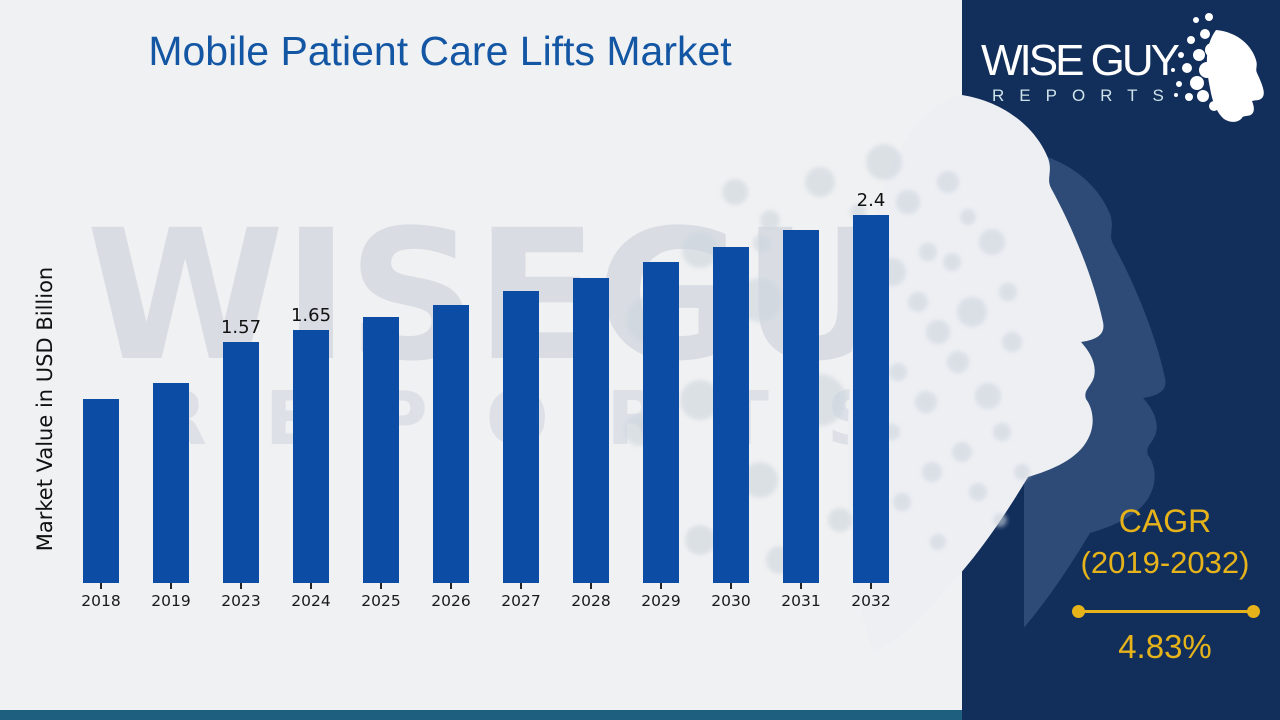 The image size is (1280, 720). Describe the element at coordinates (171, 483) in the screenshot. I see `bar-2019` at that location.